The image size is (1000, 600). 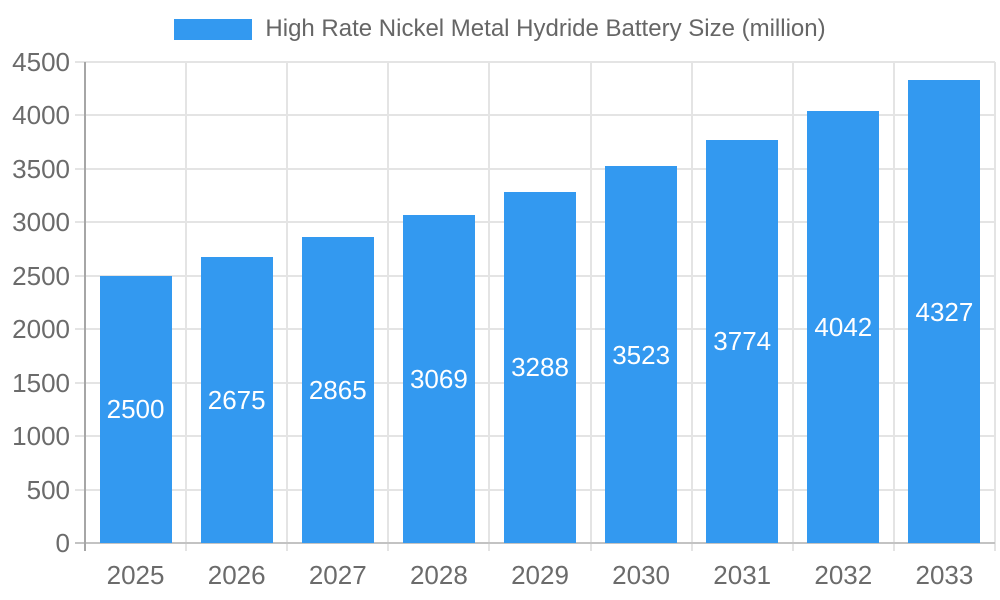 What do you see at coordinates (641, 575) in the screenshot?
I see `x-tick-label: 2030` at bounding box center [641, 575].